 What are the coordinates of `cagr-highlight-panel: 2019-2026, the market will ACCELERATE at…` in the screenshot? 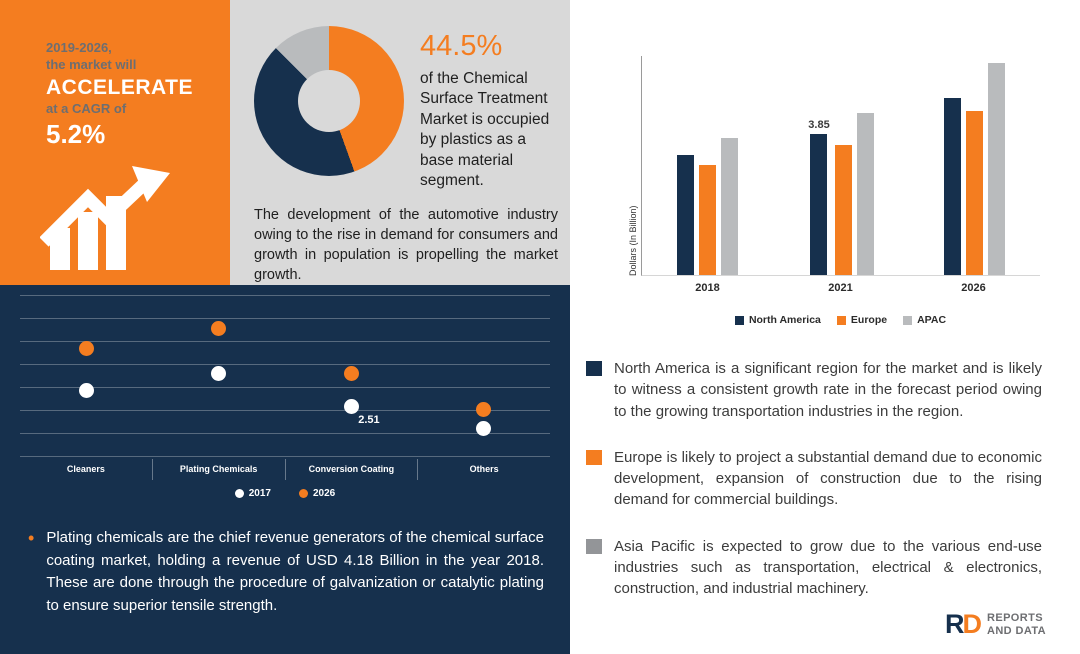 It's located at (115, 142).